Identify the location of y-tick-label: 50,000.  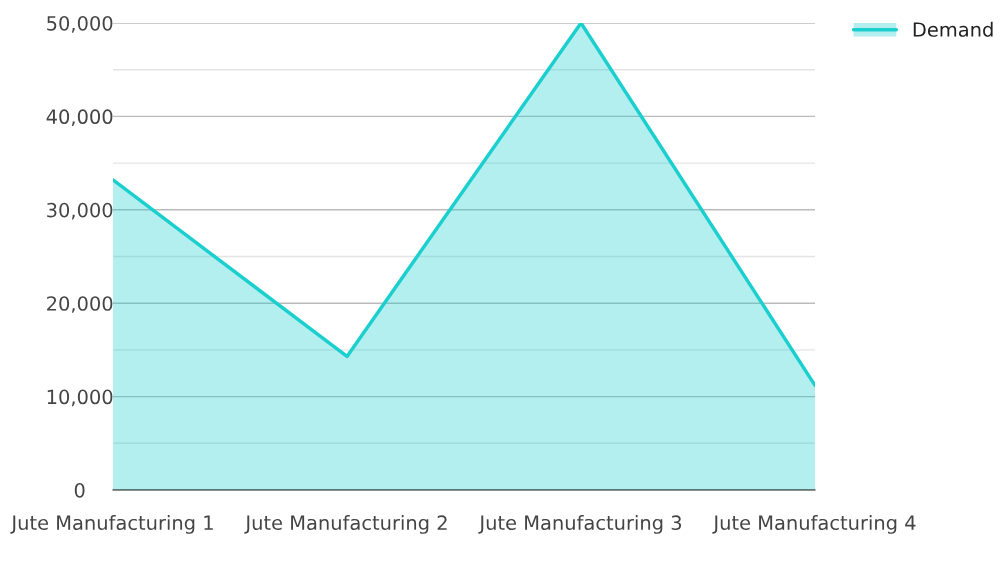
(80, 24).